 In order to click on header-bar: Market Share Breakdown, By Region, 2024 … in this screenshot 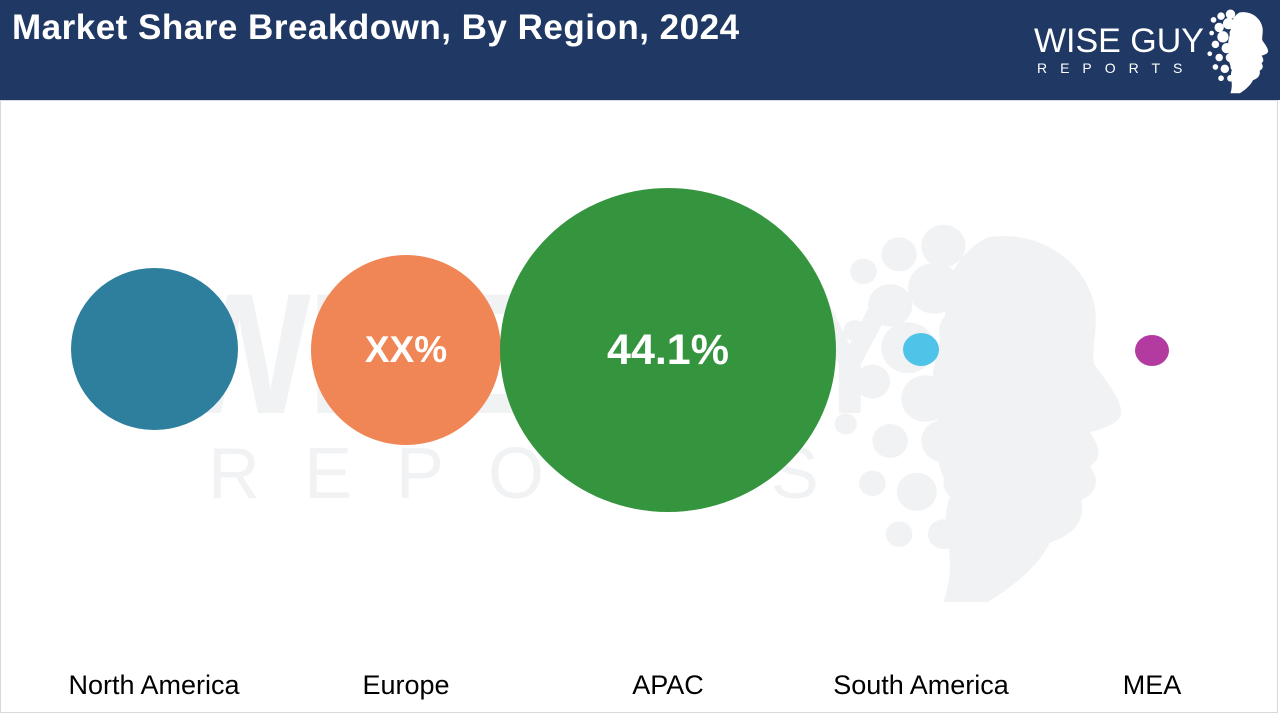, I will do `click(640, 50)`.